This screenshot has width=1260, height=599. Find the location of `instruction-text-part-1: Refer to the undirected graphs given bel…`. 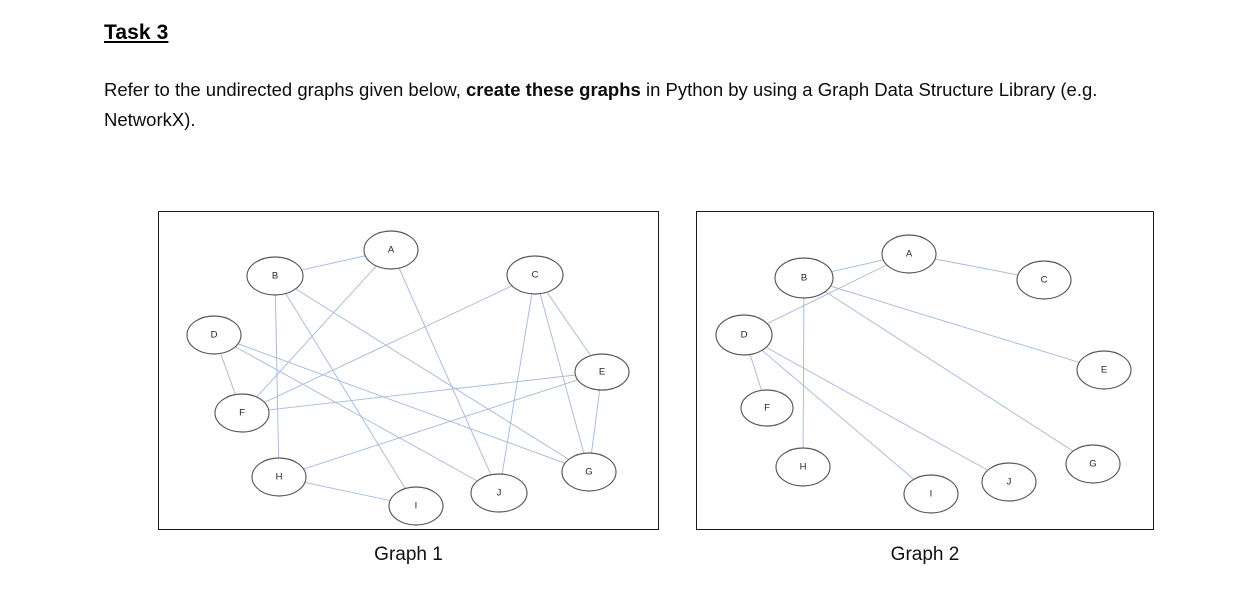

instruction-text-part-1: Refer to the undirected graphs given bel… is located at coordinates (285, 89).